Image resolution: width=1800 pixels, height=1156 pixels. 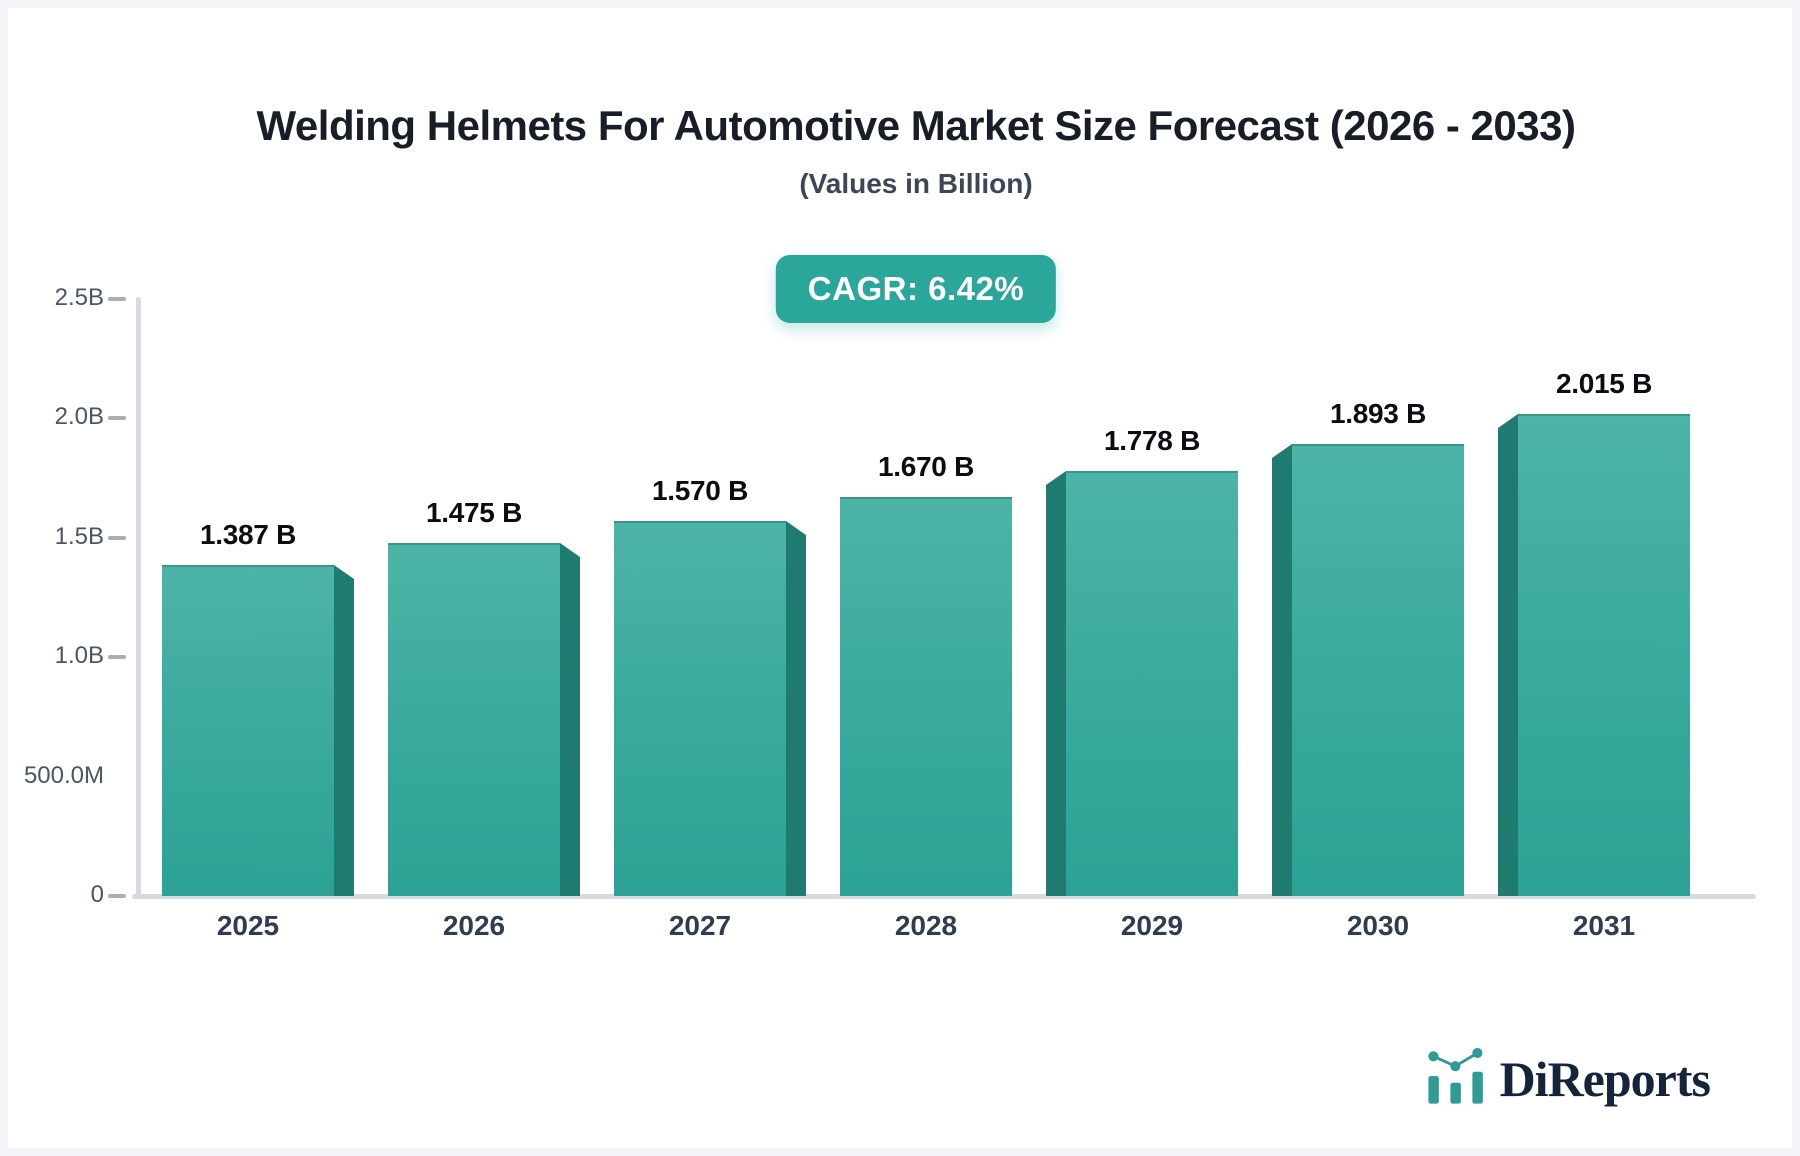 I want to click on bar-2026, so click(x=474, y=719).